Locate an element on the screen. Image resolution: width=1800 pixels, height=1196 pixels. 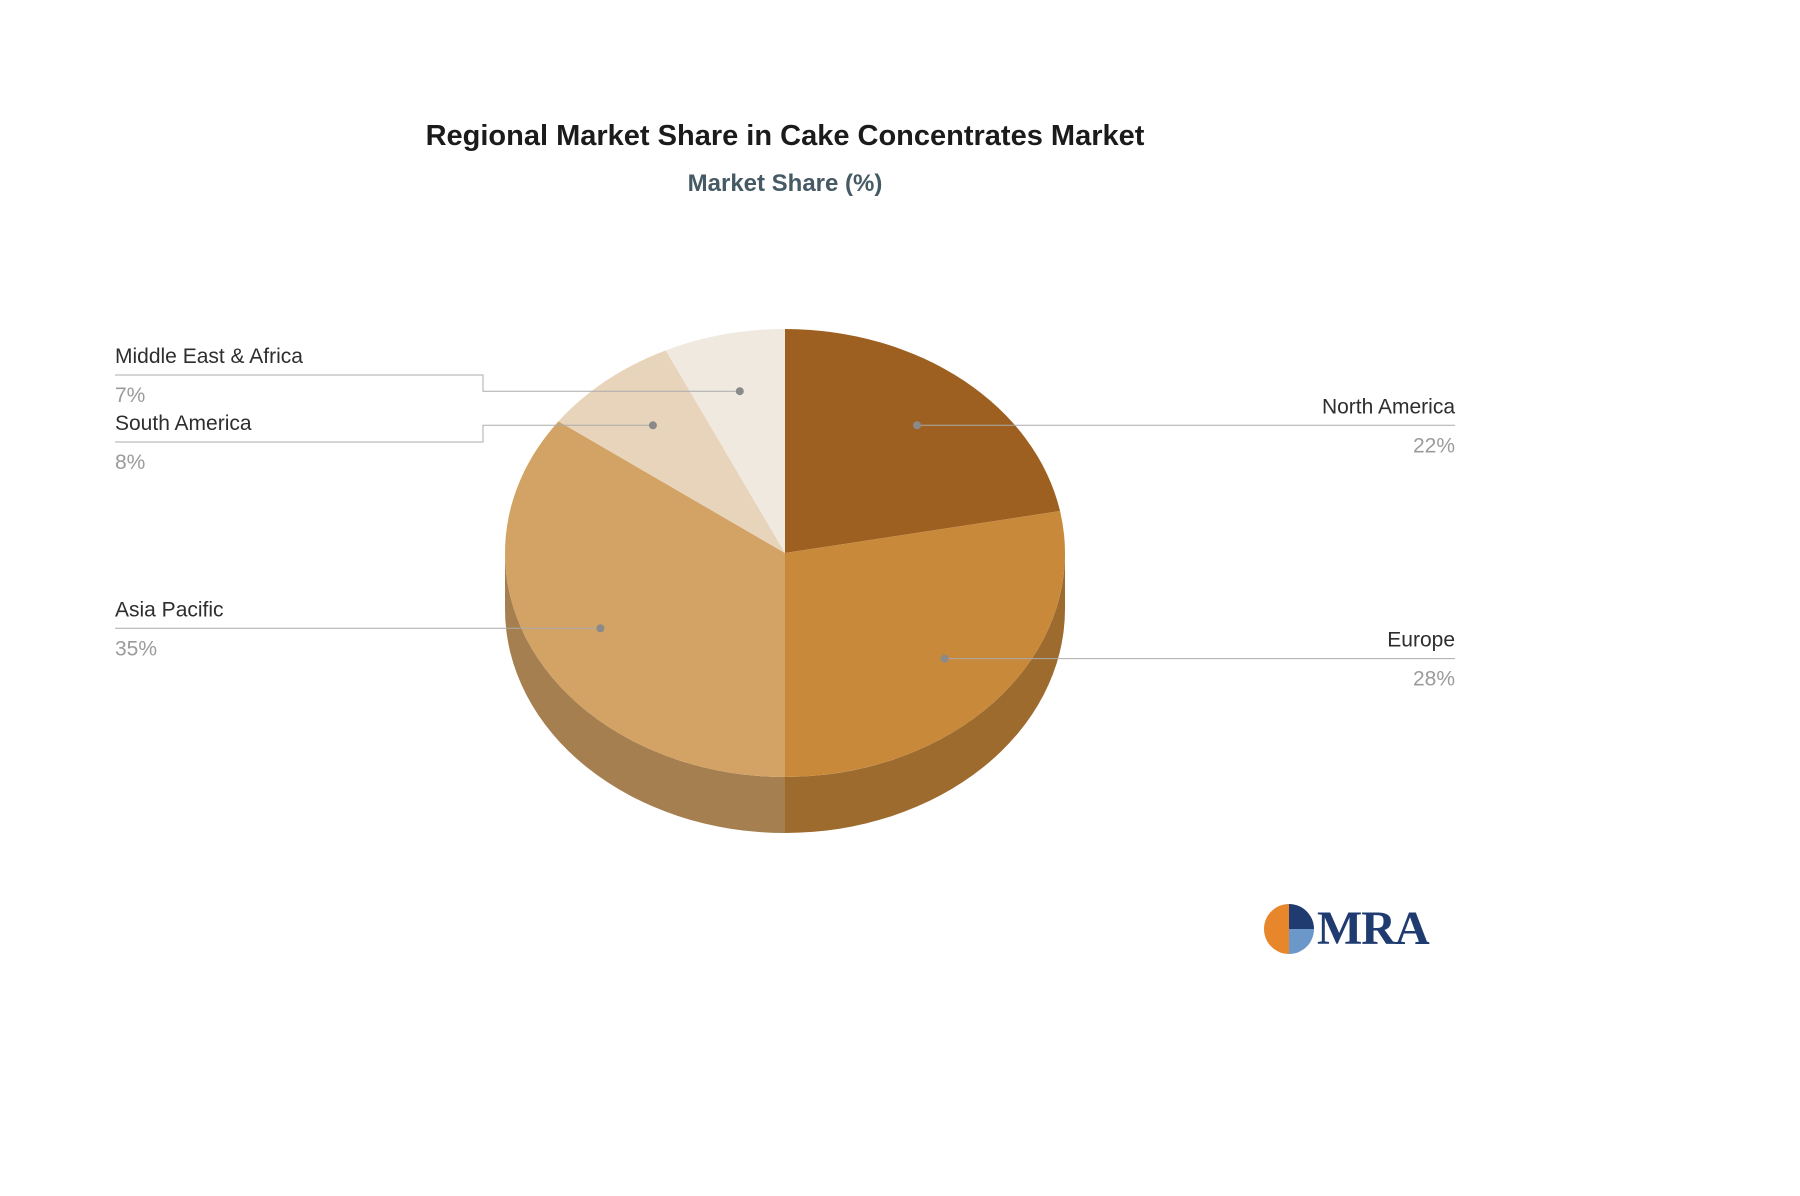
slice-value-europe: 28% is located at coordinates (1434, 679).